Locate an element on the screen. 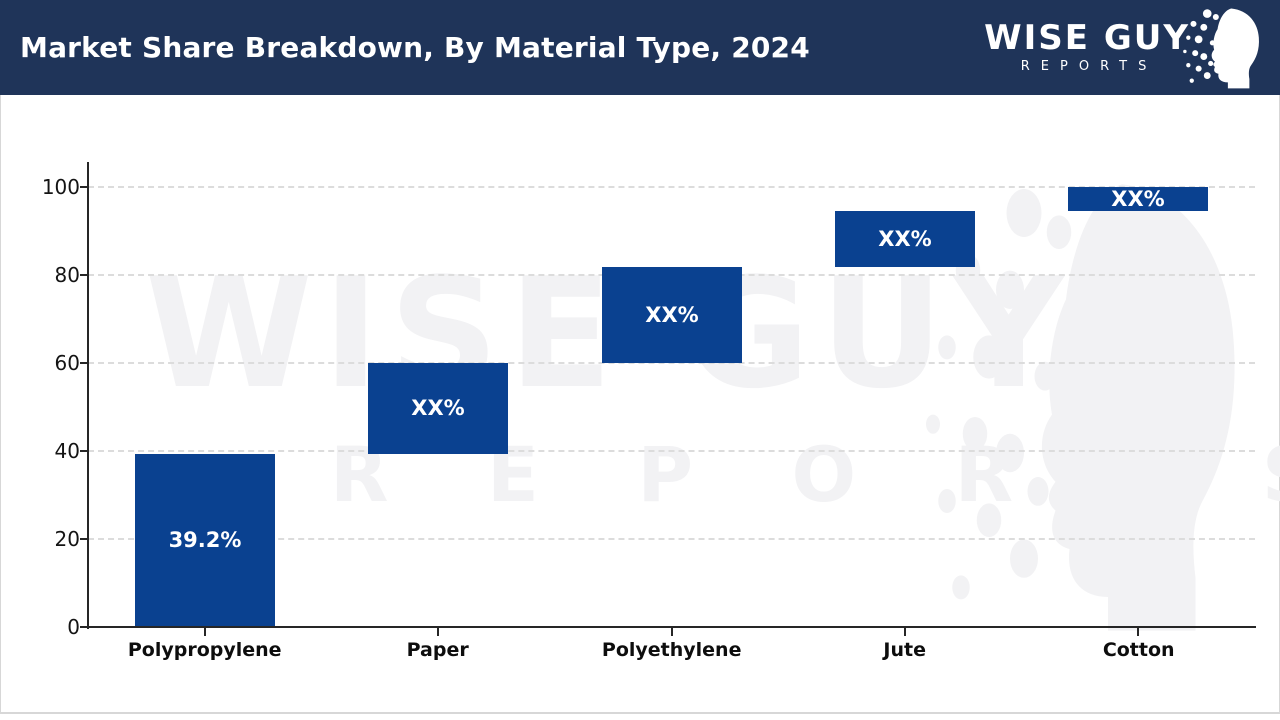 This screenshot has height=720, width=1280. bar-jute: XX% is located at coordinates (905, 239).